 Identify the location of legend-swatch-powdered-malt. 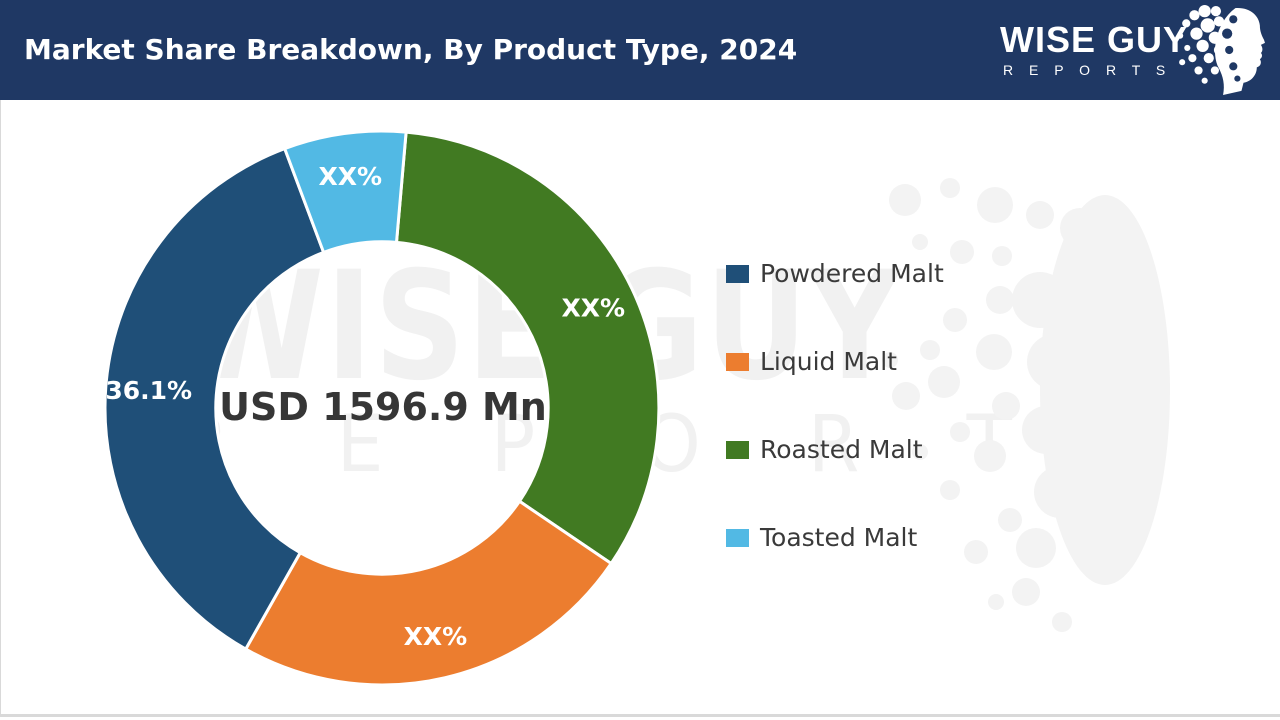
(737, 274).